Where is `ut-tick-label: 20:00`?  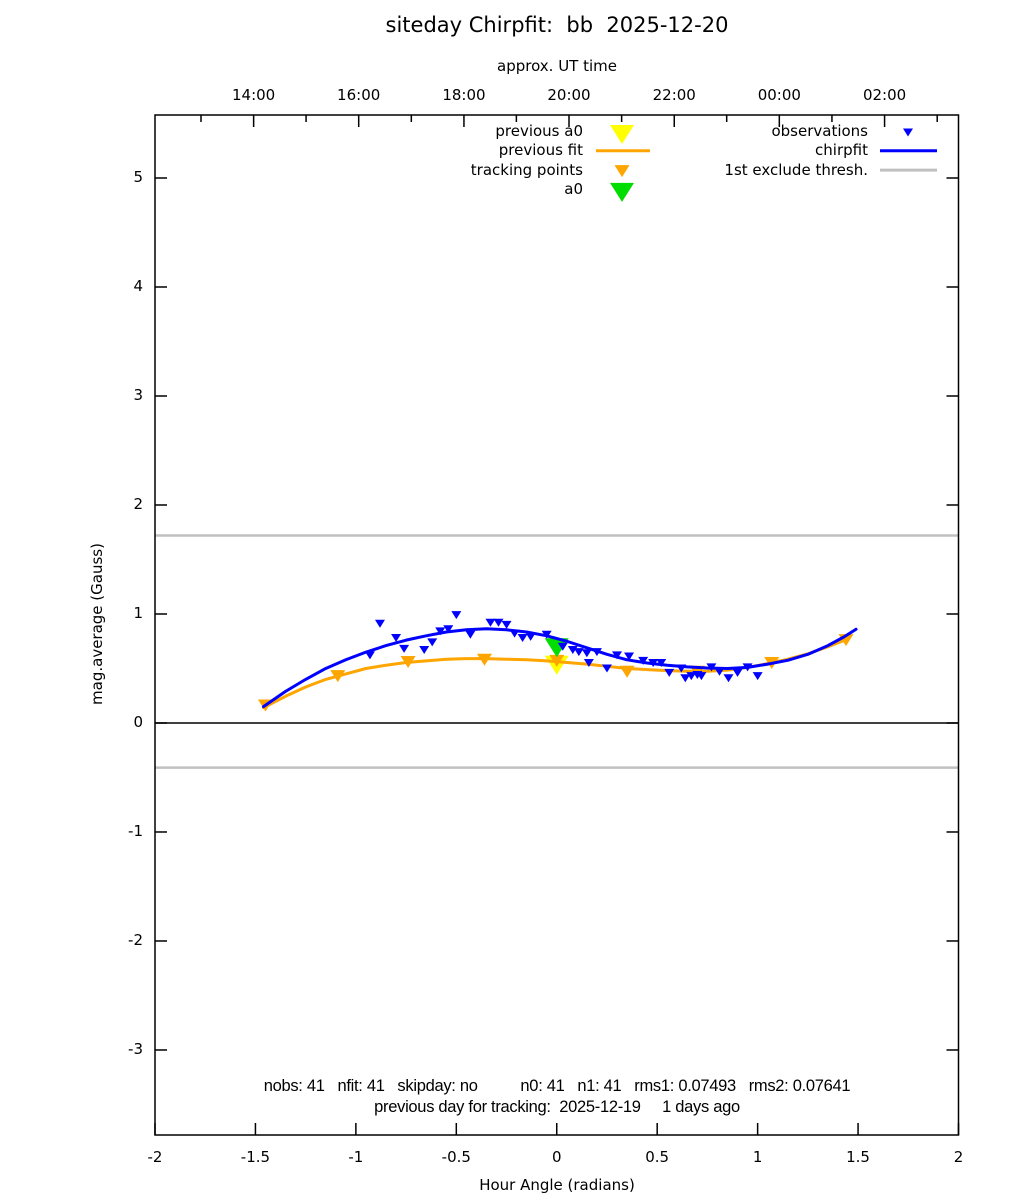
ut-tick-label: 20:00 is located at coordinates (569, 95).